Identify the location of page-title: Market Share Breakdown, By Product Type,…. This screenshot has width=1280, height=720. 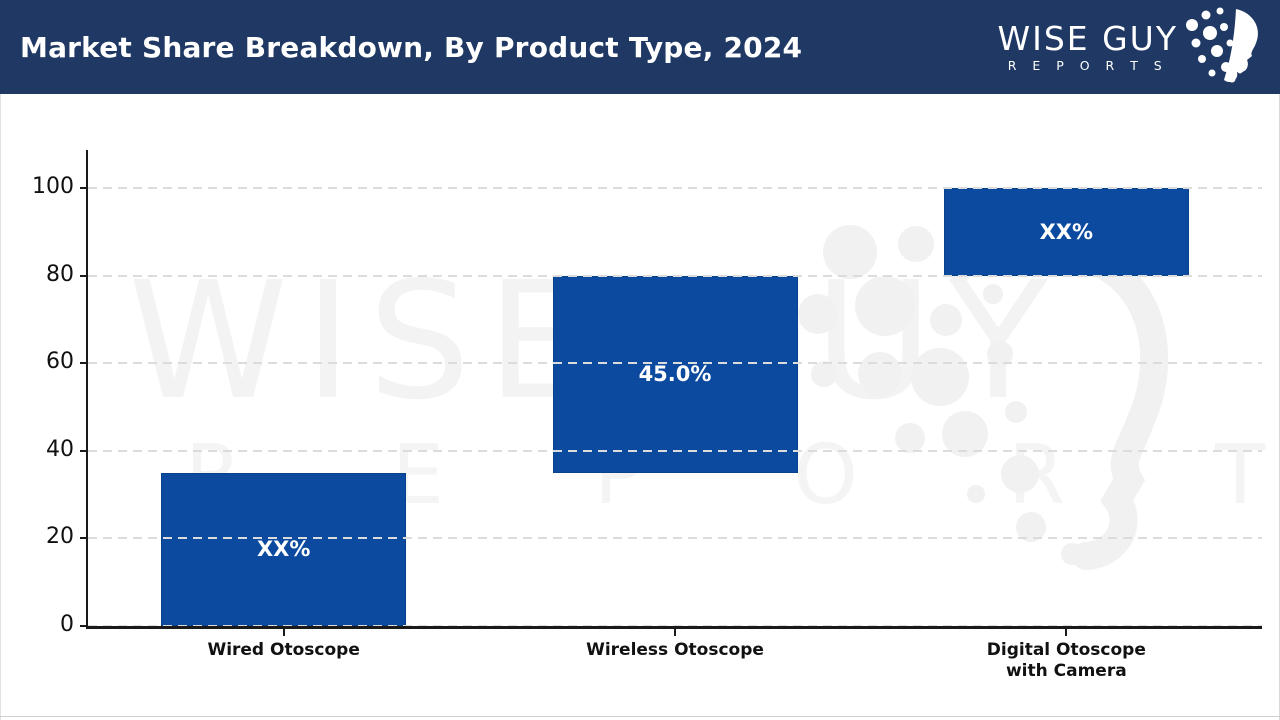
(411, 47).